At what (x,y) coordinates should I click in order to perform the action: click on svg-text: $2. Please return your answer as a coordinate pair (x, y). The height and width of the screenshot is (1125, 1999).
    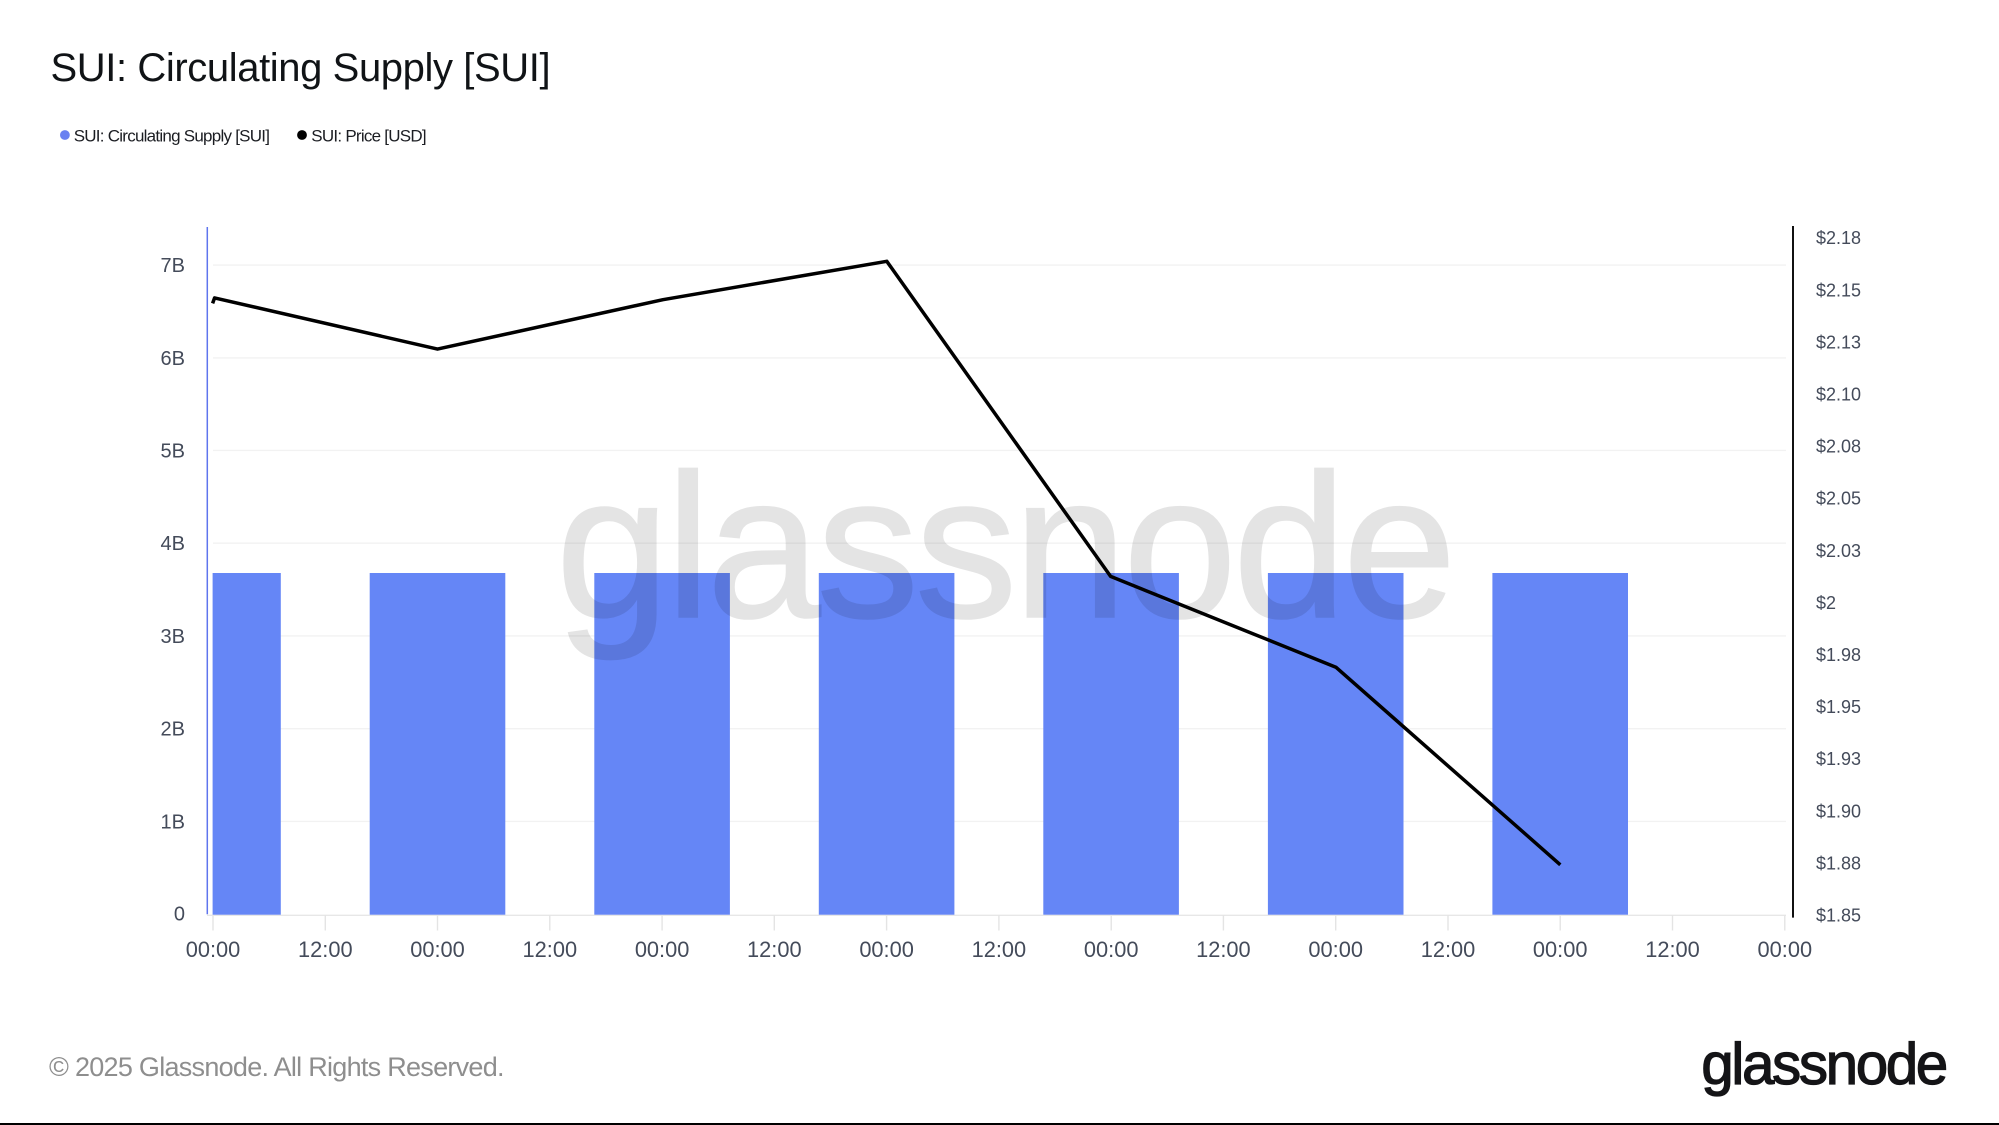
    Looking at the image, I should click on (1826, 603).